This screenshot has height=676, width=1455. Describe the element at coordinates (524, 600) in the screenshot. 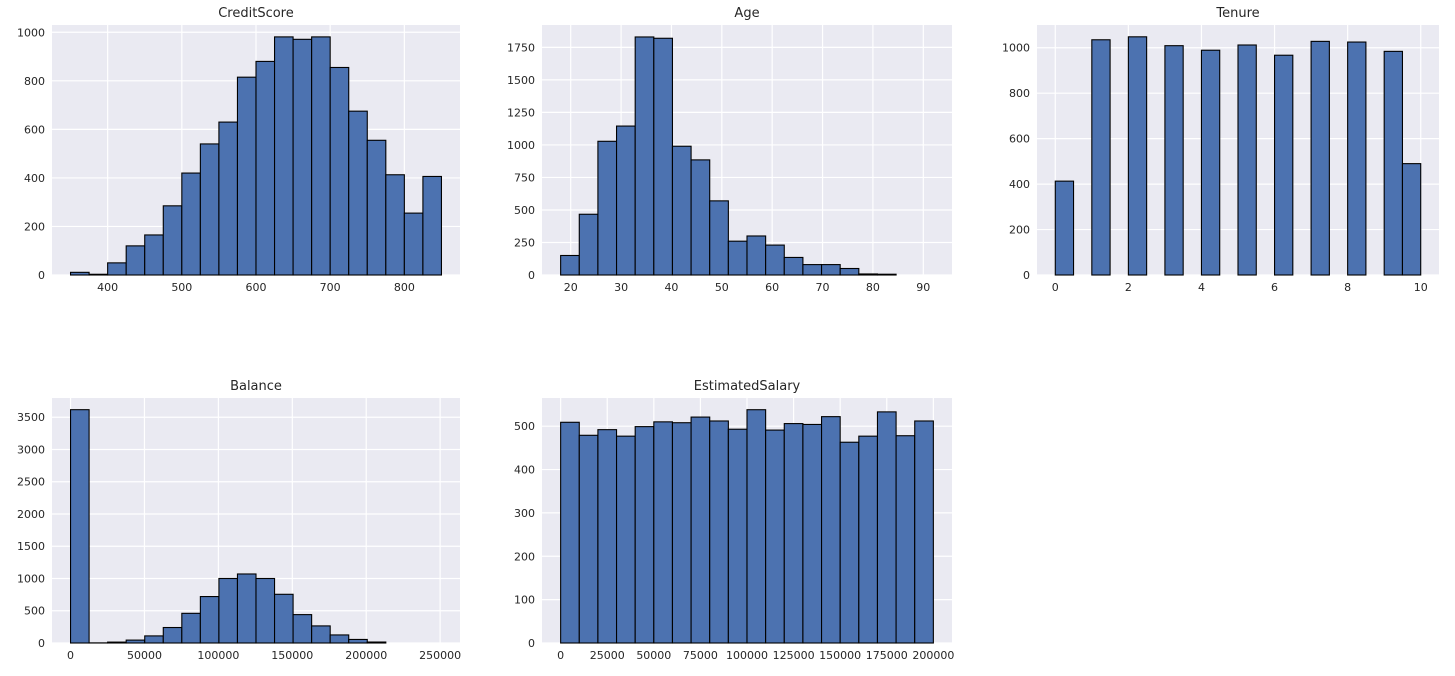

I see `y-tick-label: 100` at that location.